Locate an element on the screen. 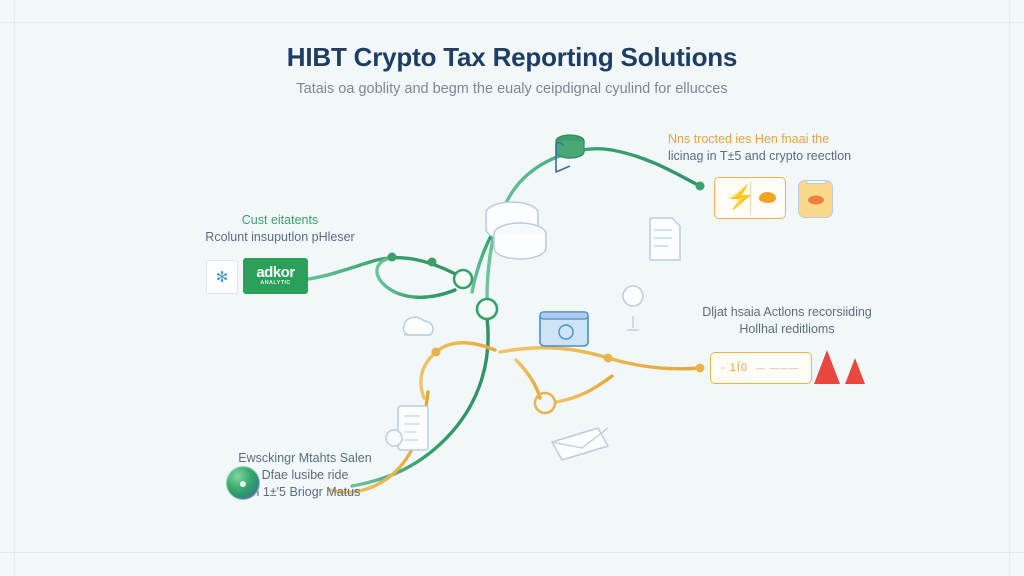 Image resolution: width=1024 pixels, height=576 pixels. pill-value: - 1Ï0 is located at coordinates (735, 368).